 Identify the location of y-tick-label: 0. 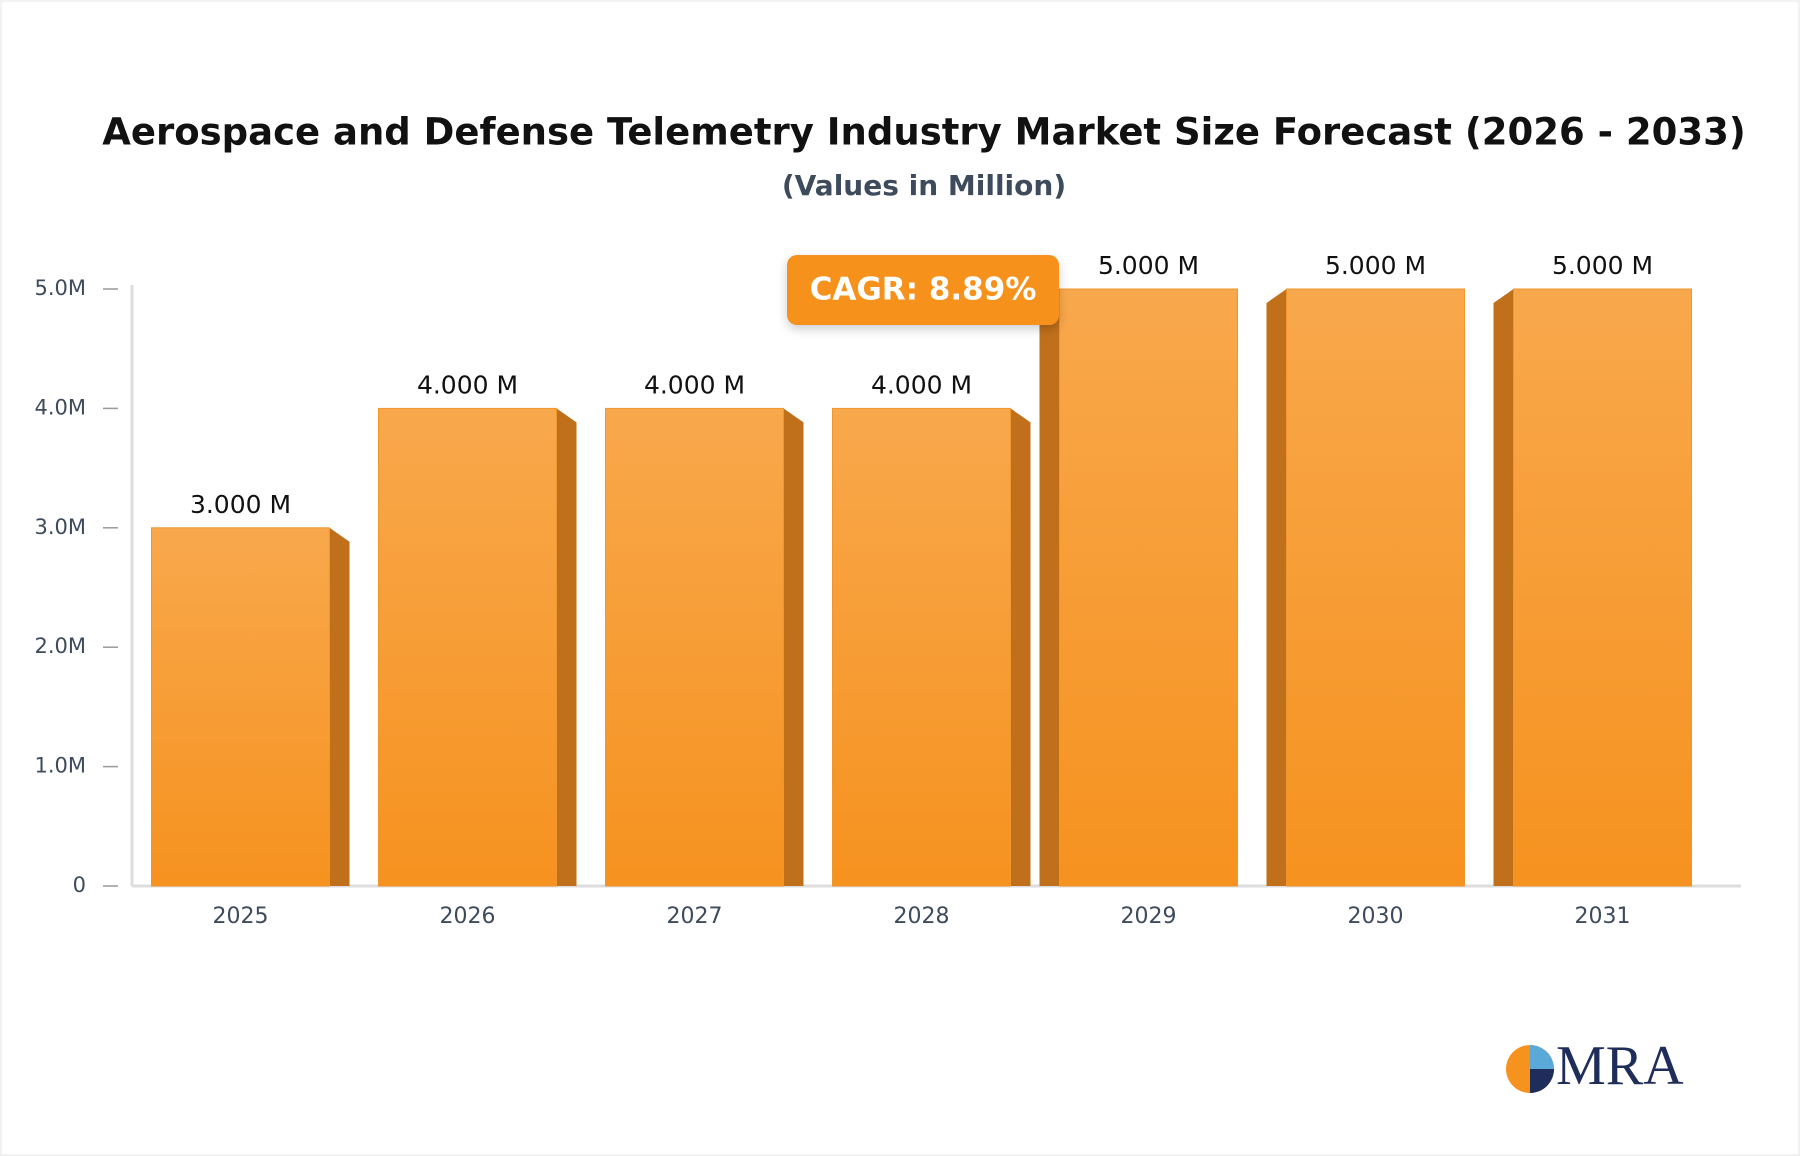
(79, 885).